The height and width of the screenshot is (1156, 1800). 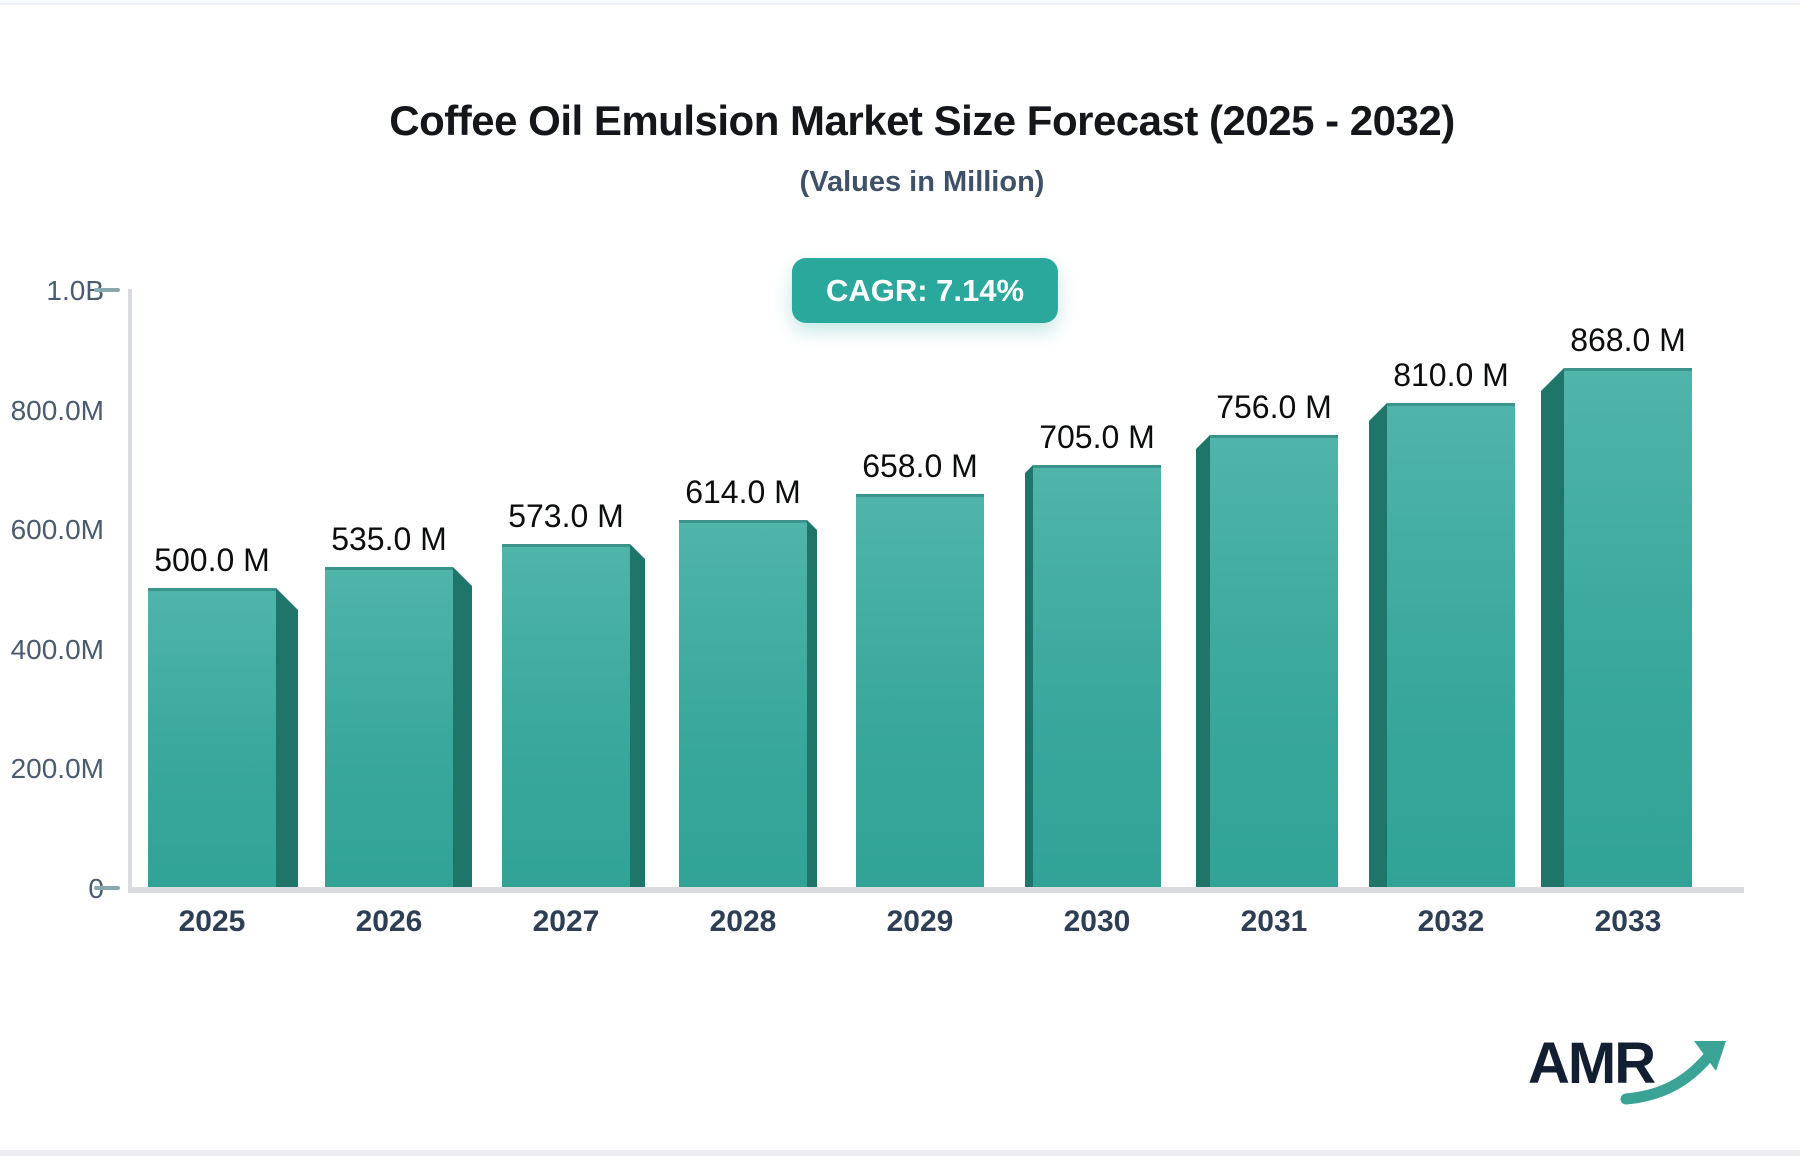 What do you see at coordinates (743, 703) in the screenshot?
I see `bar-2028` at bounding box center [743, 703].